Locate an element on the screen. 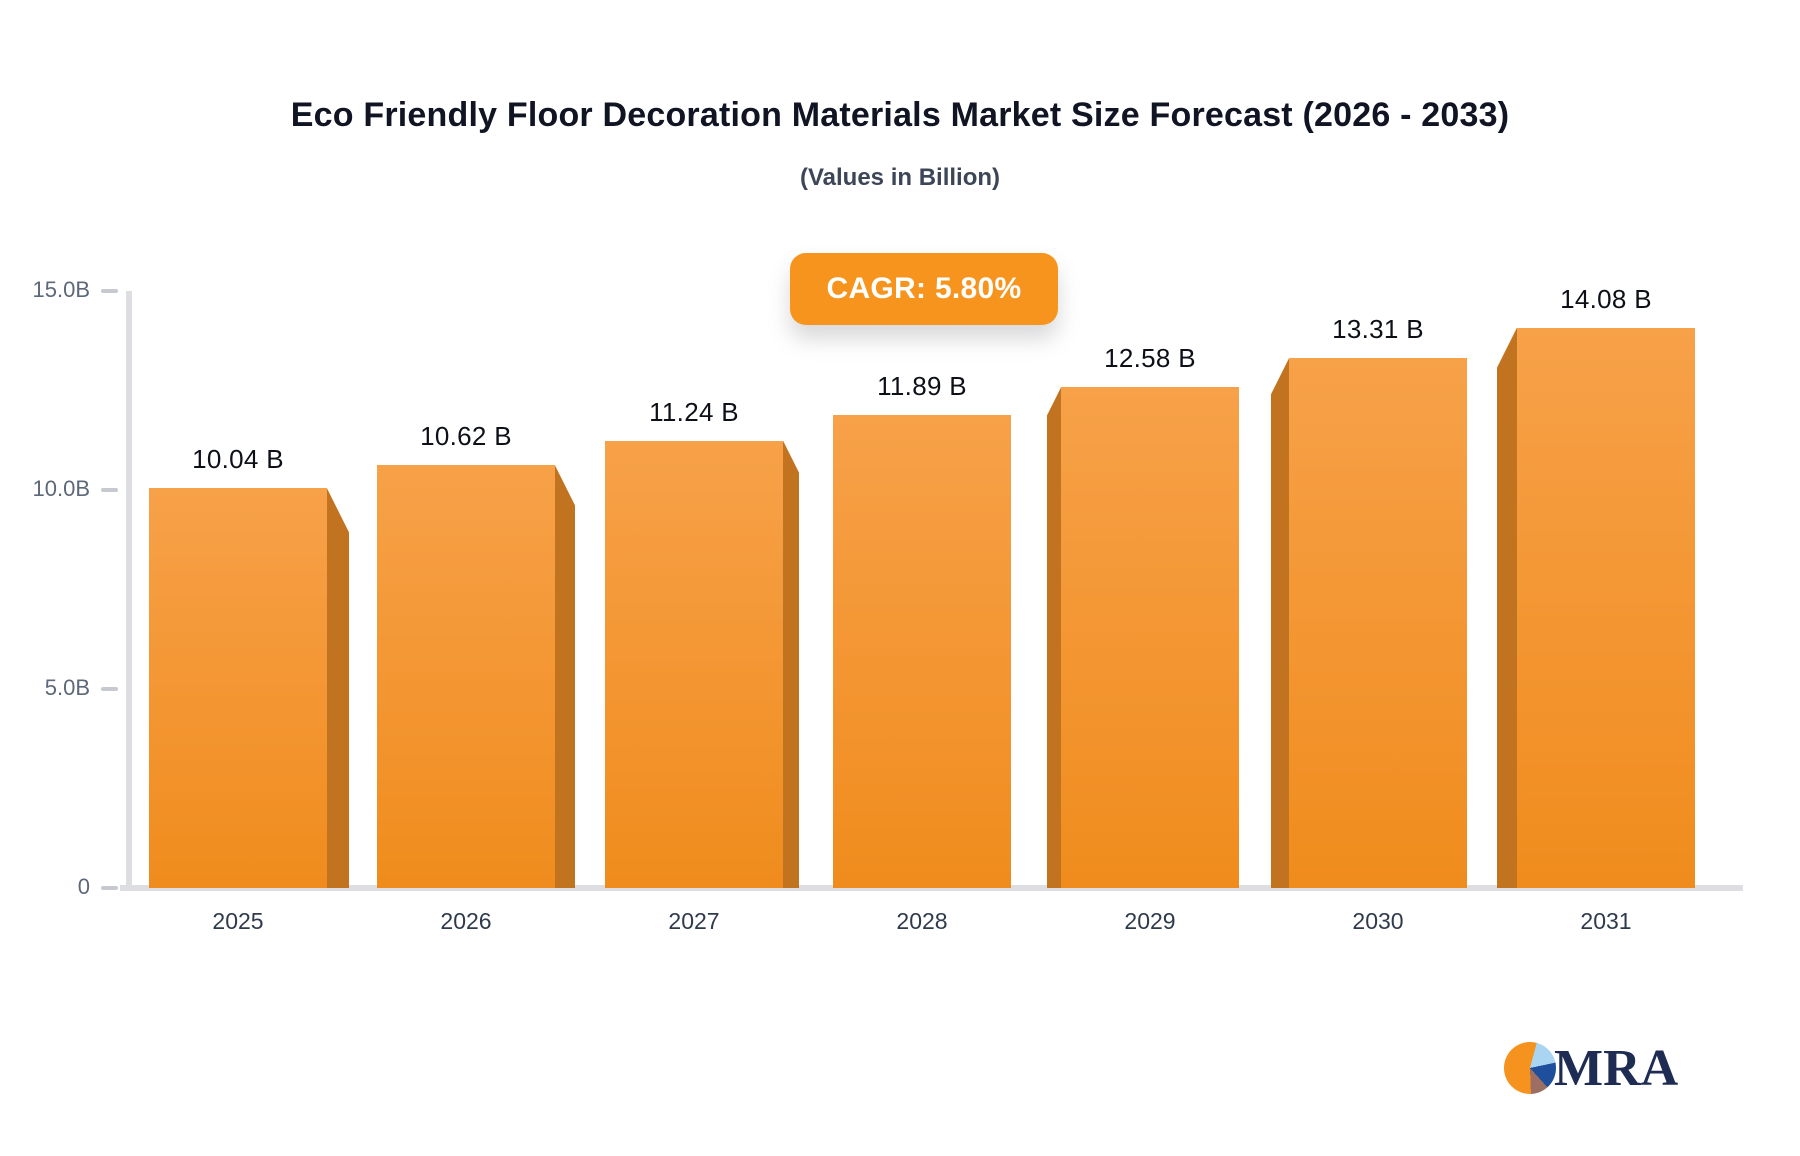 The height and width of the screenshot is (1156, 1800). logo-text: MRA is located at coordinates (1616, 1068).